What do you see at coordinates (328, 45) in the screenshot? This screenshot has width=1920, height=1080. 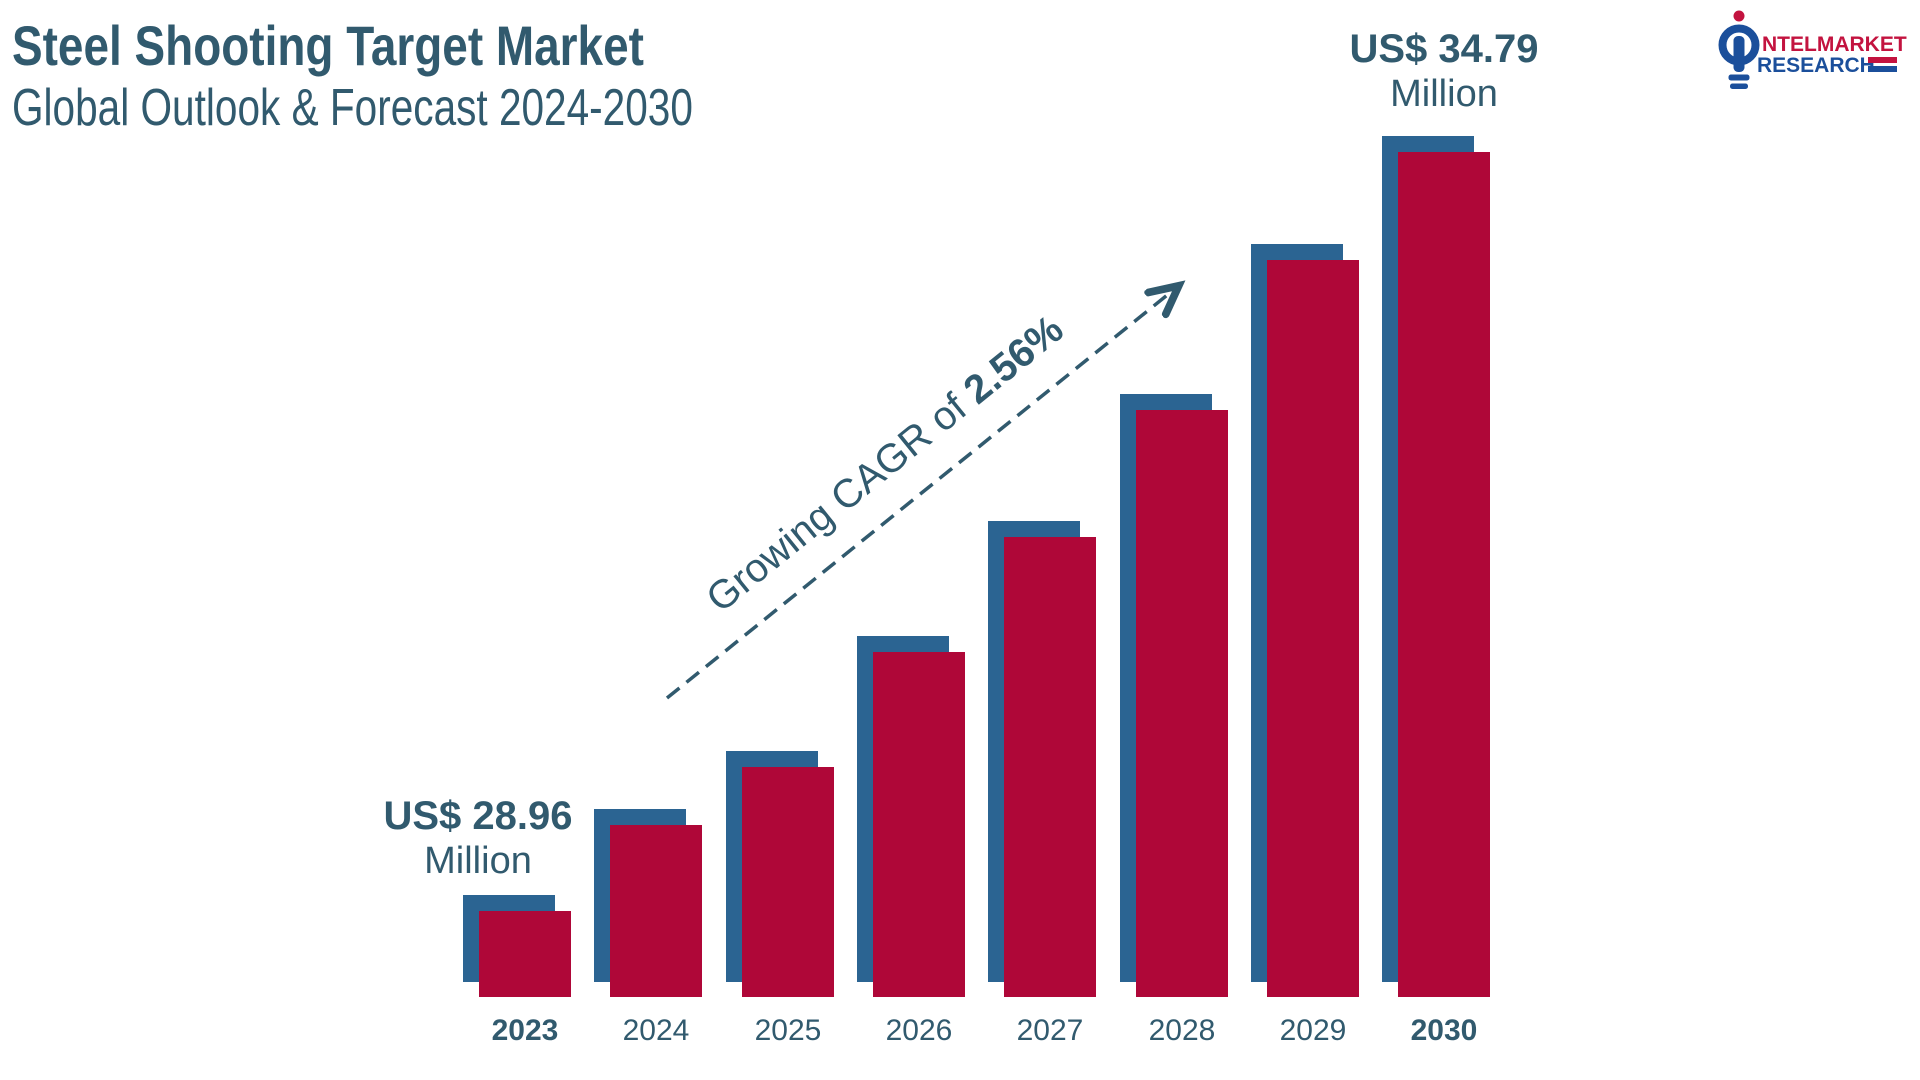 I see `page-title: Steel Shooting Target Market` at bounding box center [328, 45].